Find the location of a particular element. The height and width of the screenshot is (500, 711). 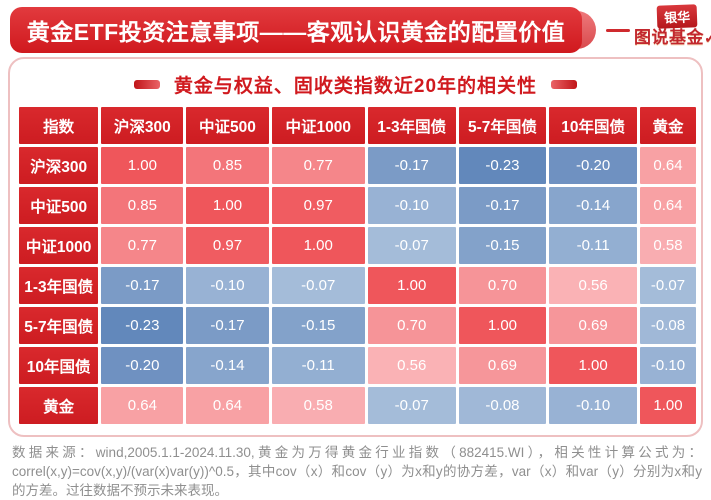

col-header: 黄金 is located at coordinates (668, 125).